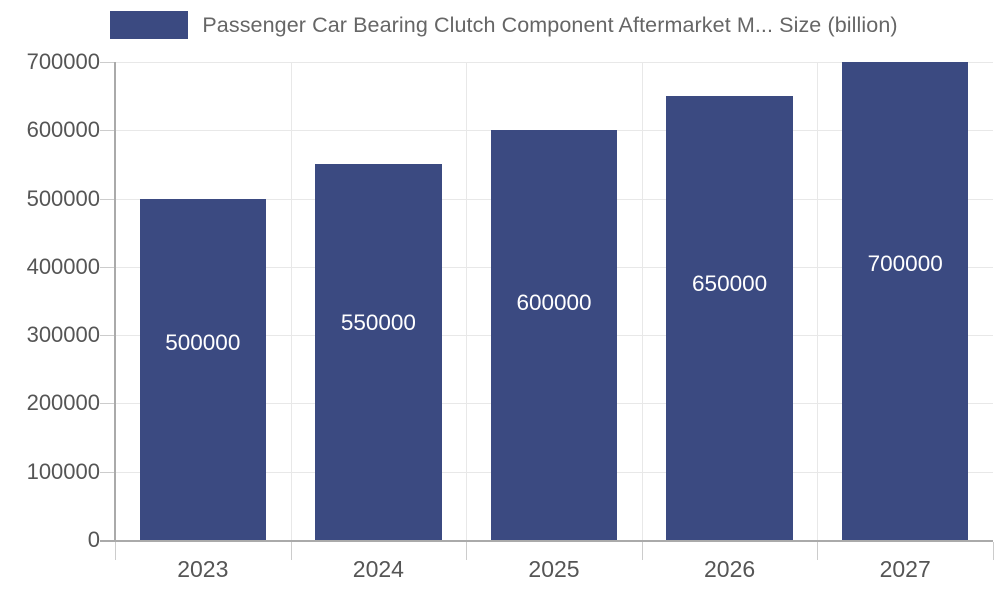 The width and height of the screenshot is (1000, 600). I want to click on y-axis-tick-label: 300000, so click(63, 335).